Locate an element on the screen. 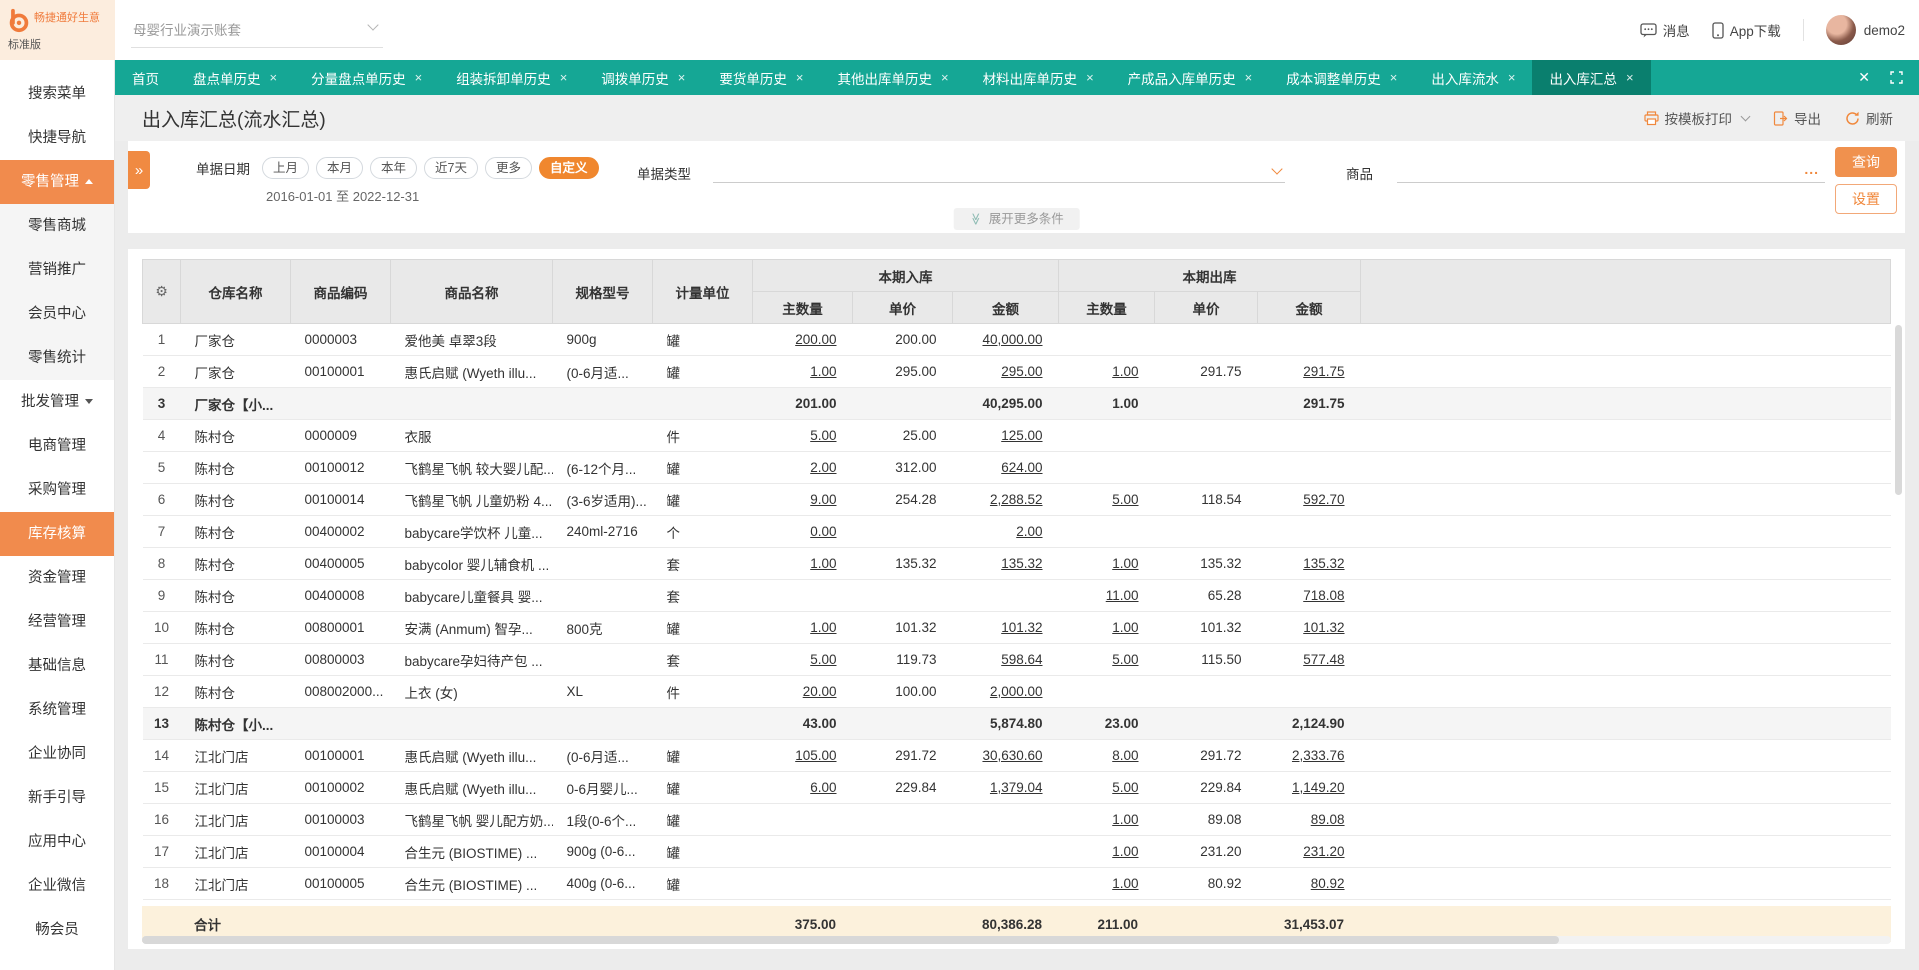 The height and width of the screenshot is (970, 1919). col-header-warehouse: 仓库名称 is located at coordinates (235, 291).